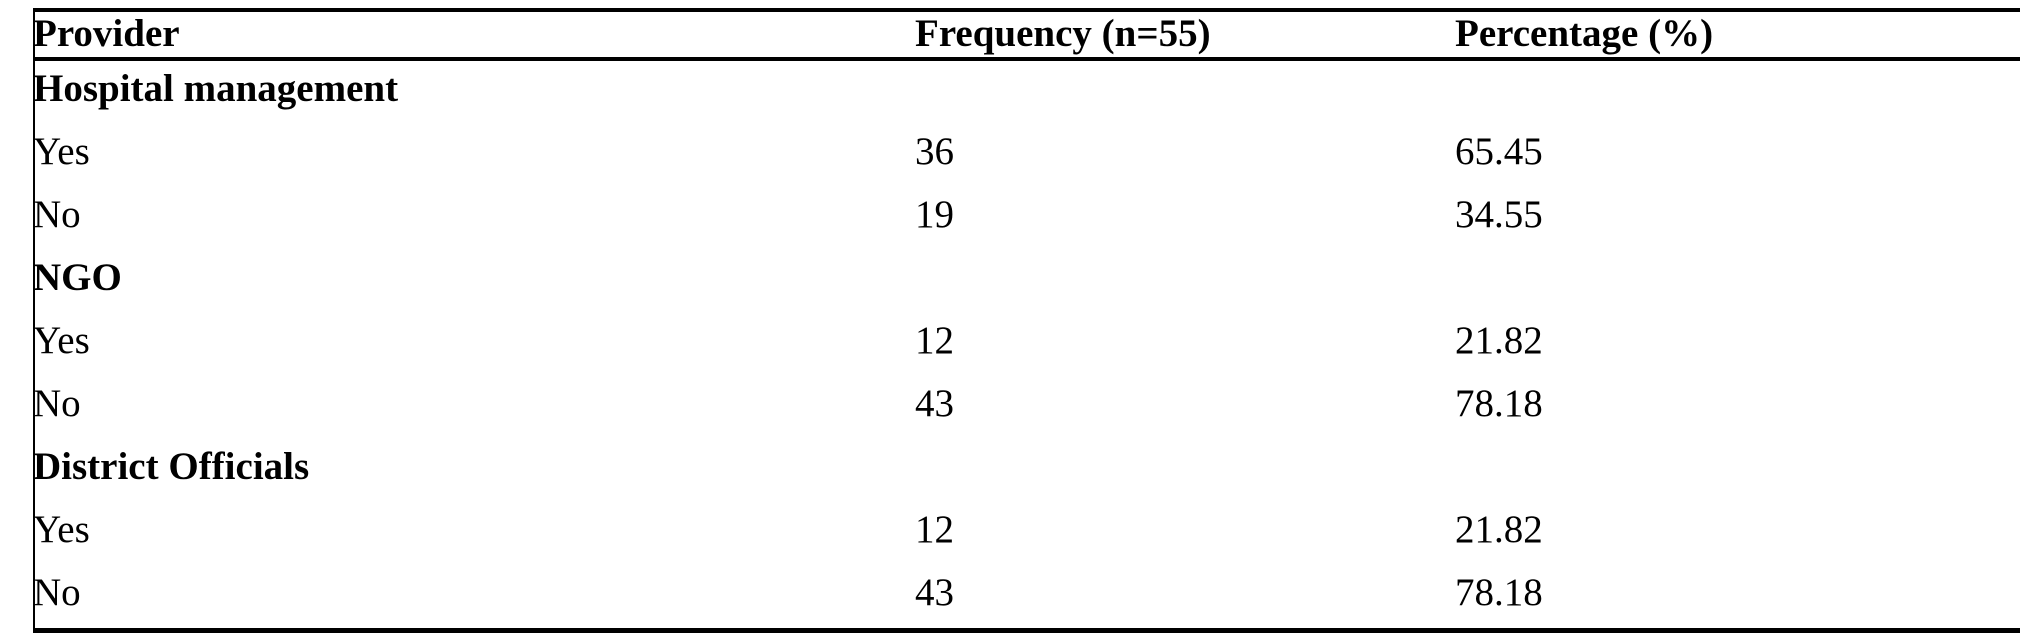 This screenshot has height=641, width=2020. What do you see at coordinates (1026, 59) in the screenshot?
I see `table-header-rule` at bounding box center [1026, 59].